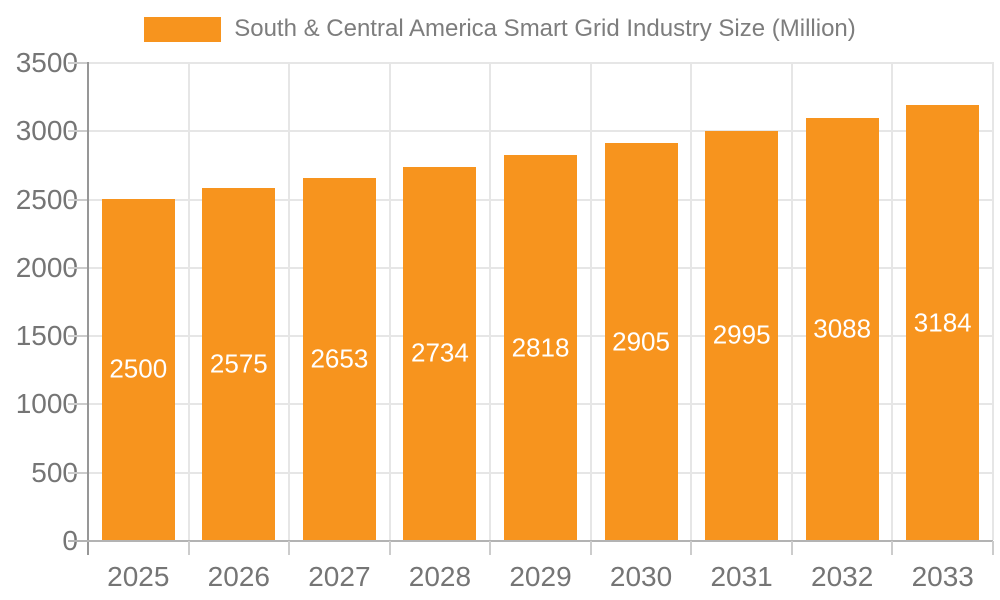  I want to click on bar-2028: 2734, so click(440, 353).